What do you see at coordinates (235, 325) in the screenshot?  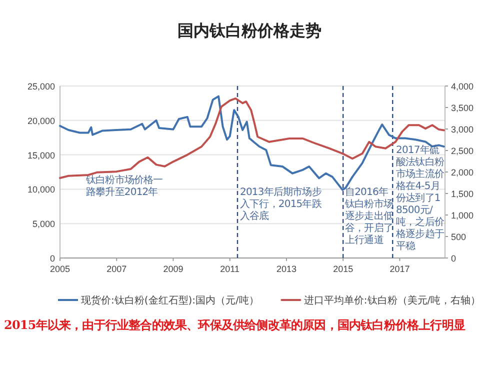 I see `text: 2015年以来，由于行业整合的效果、环保及供给侧改革的原因，国内钛白粉价格上行明显` at bounding box center [235, 325].